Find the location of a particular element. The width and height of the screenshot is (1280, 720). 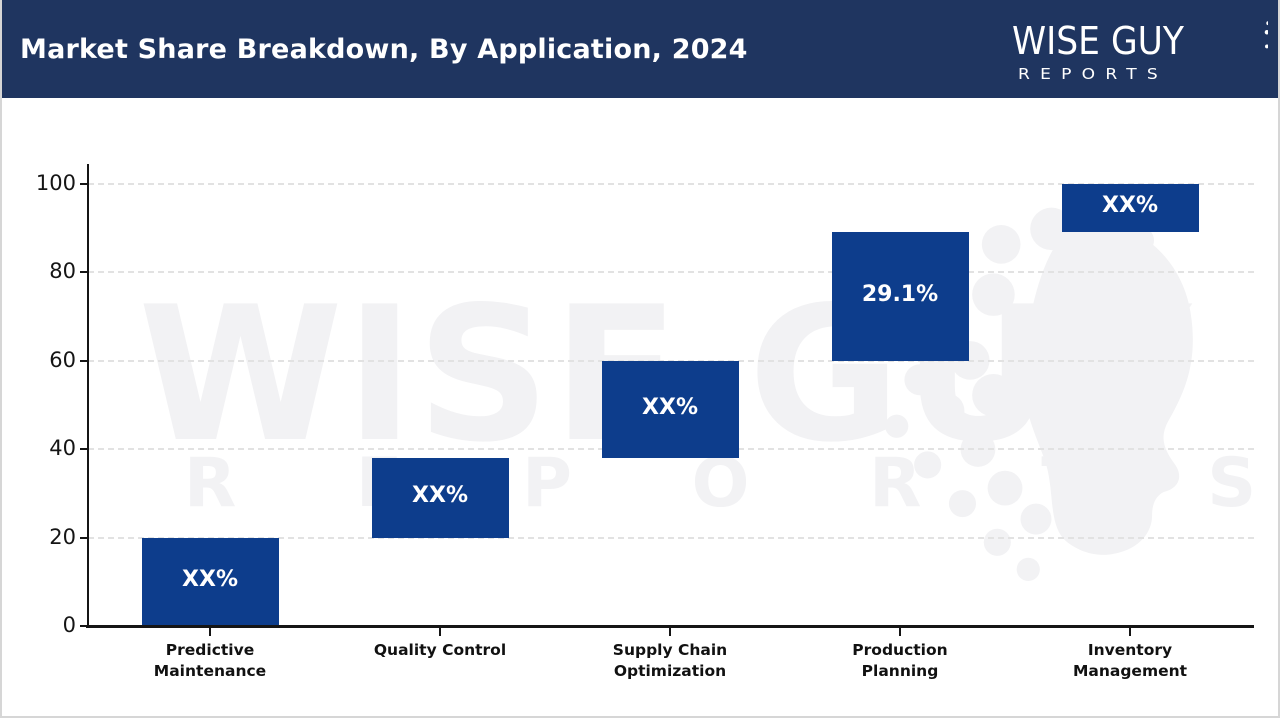

x-tick-predictive-maintenance is located at coordinates (210, 632).